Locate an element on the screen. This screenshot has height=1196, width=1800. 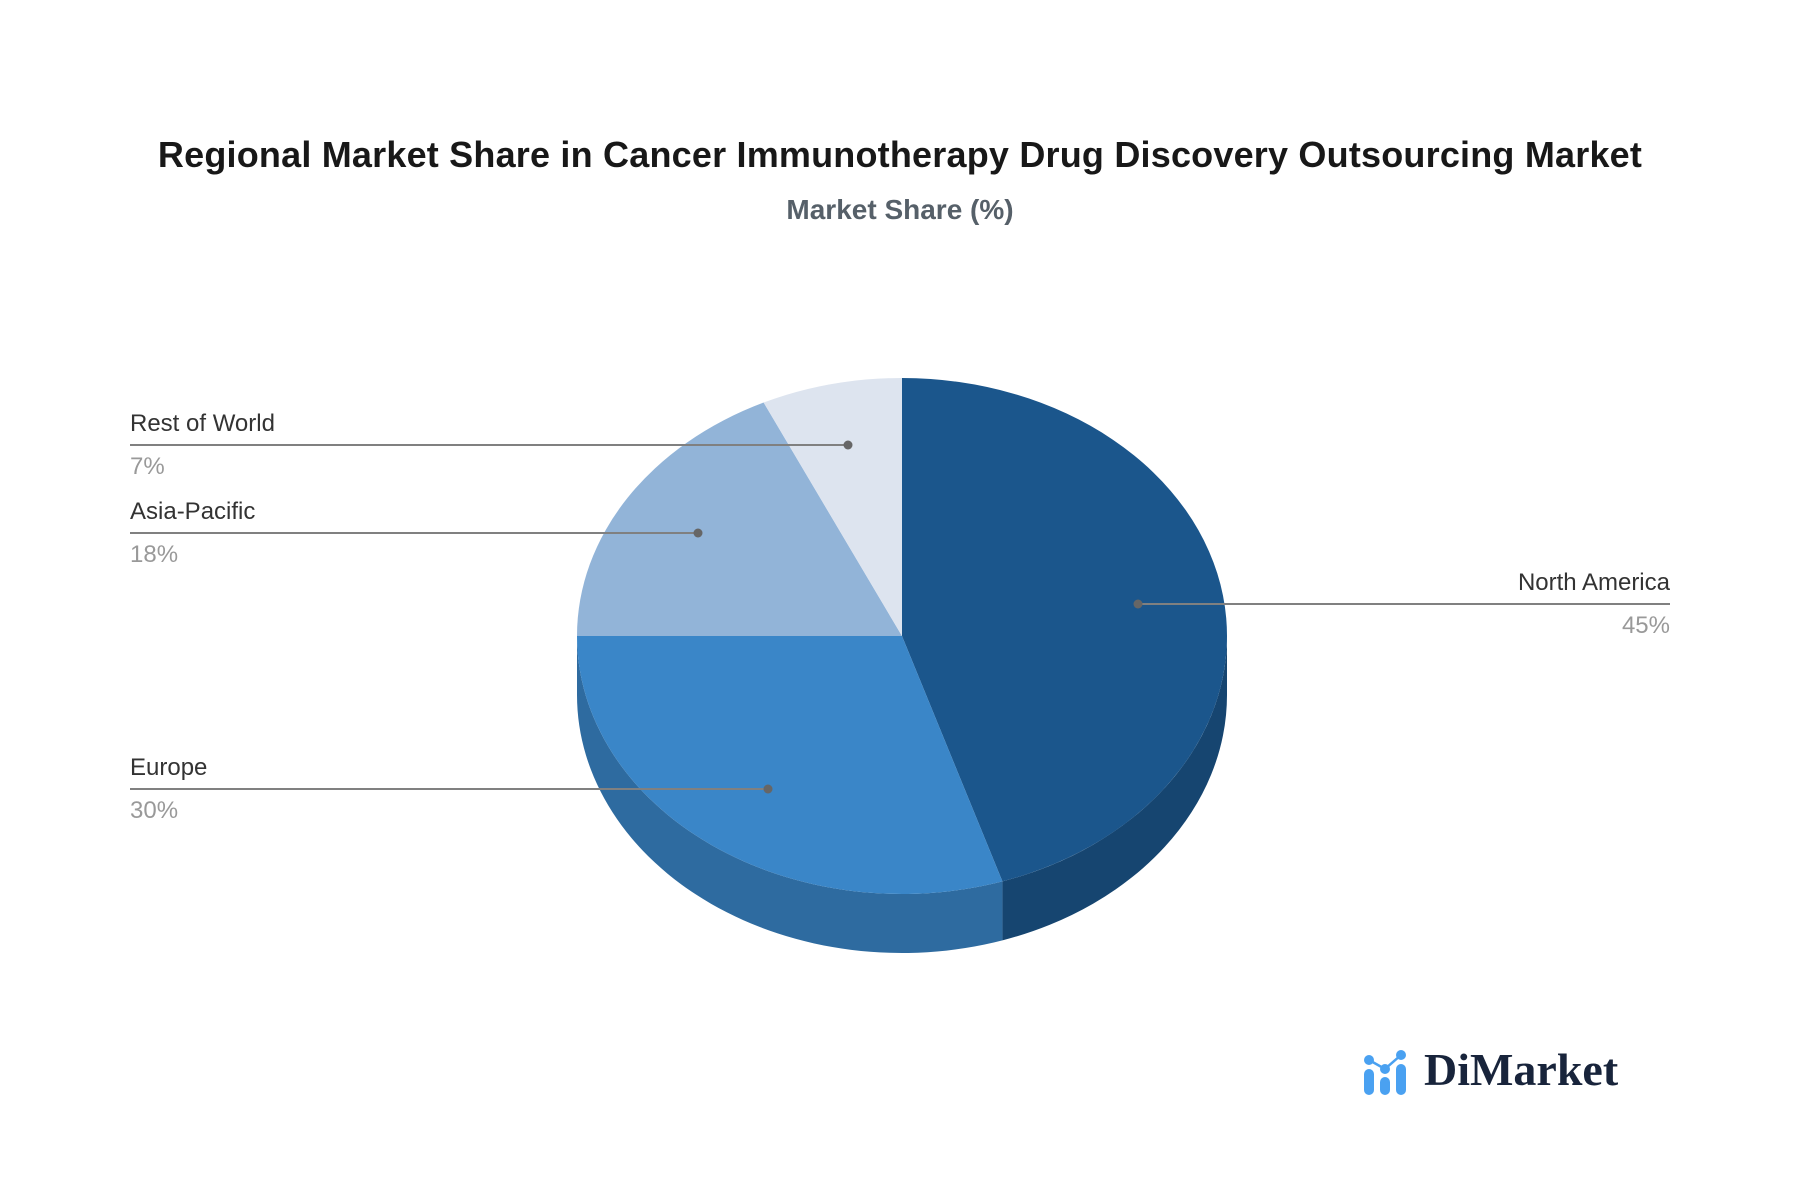
slice-label-rest-of-world: Rest of World 7% is located at coordinates (202, 445).